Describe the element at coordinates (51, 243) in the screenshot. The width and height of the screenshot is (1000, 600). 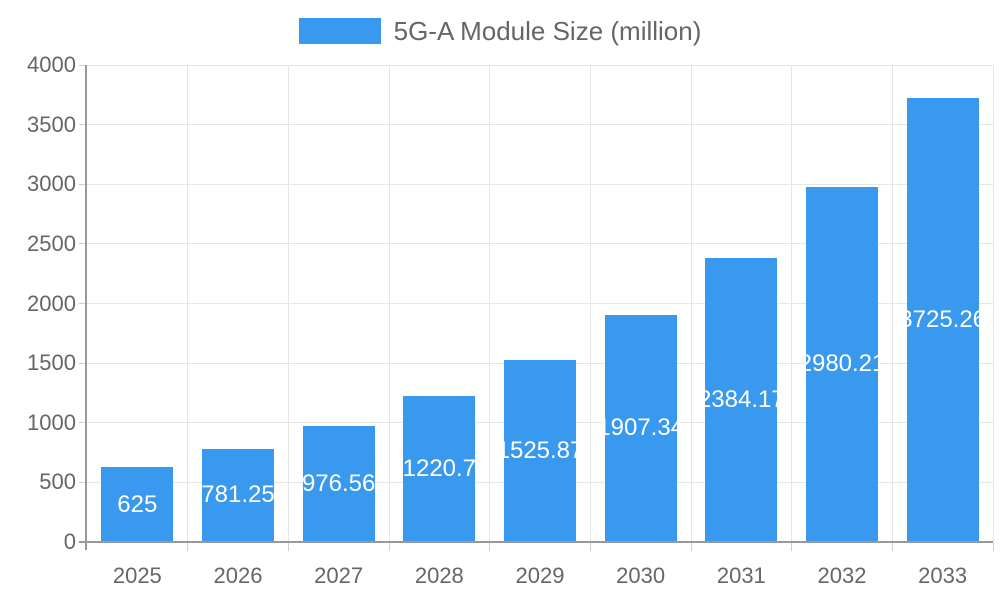
I see `y-axis-label-2500: 2500` at that location.